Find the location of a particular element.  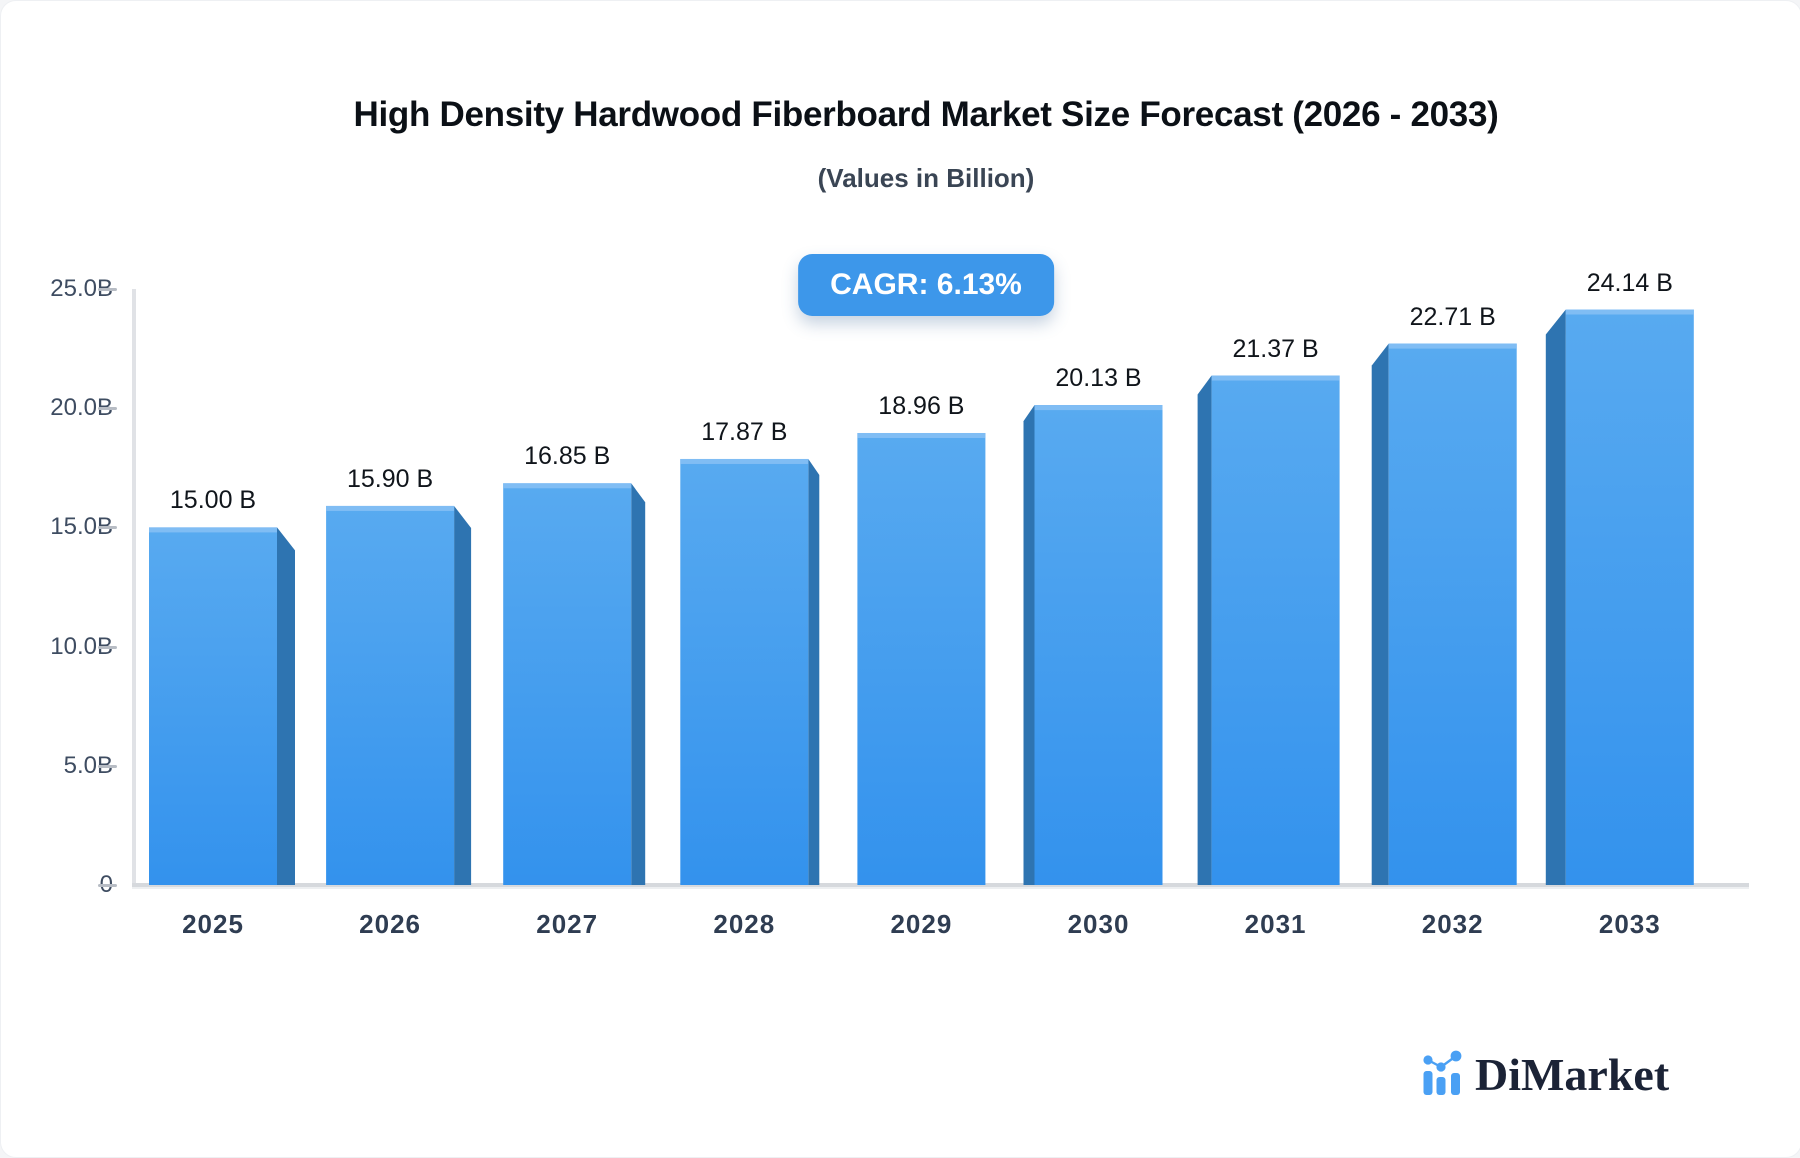

x-tick-label: 2026 is located at coordinates (390, 924).